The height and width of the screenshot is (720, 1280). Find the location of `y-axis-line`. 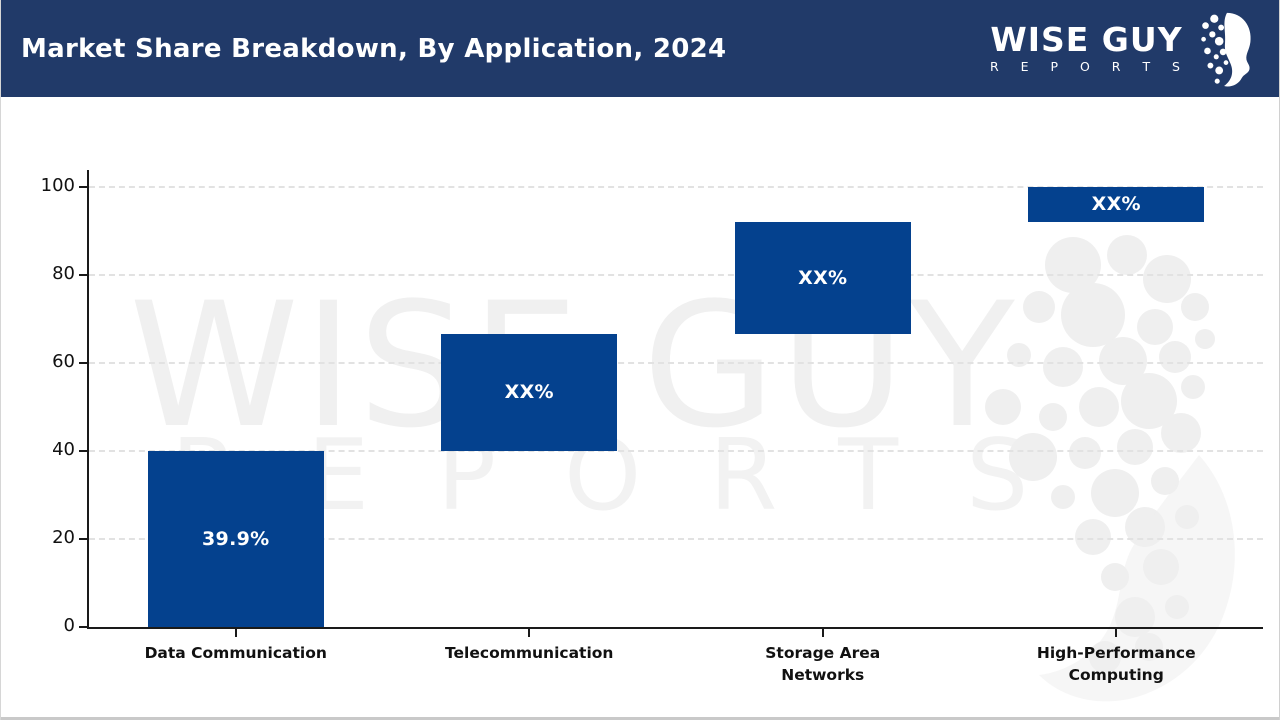

y-axis-line is located at coordinates (88, 399).